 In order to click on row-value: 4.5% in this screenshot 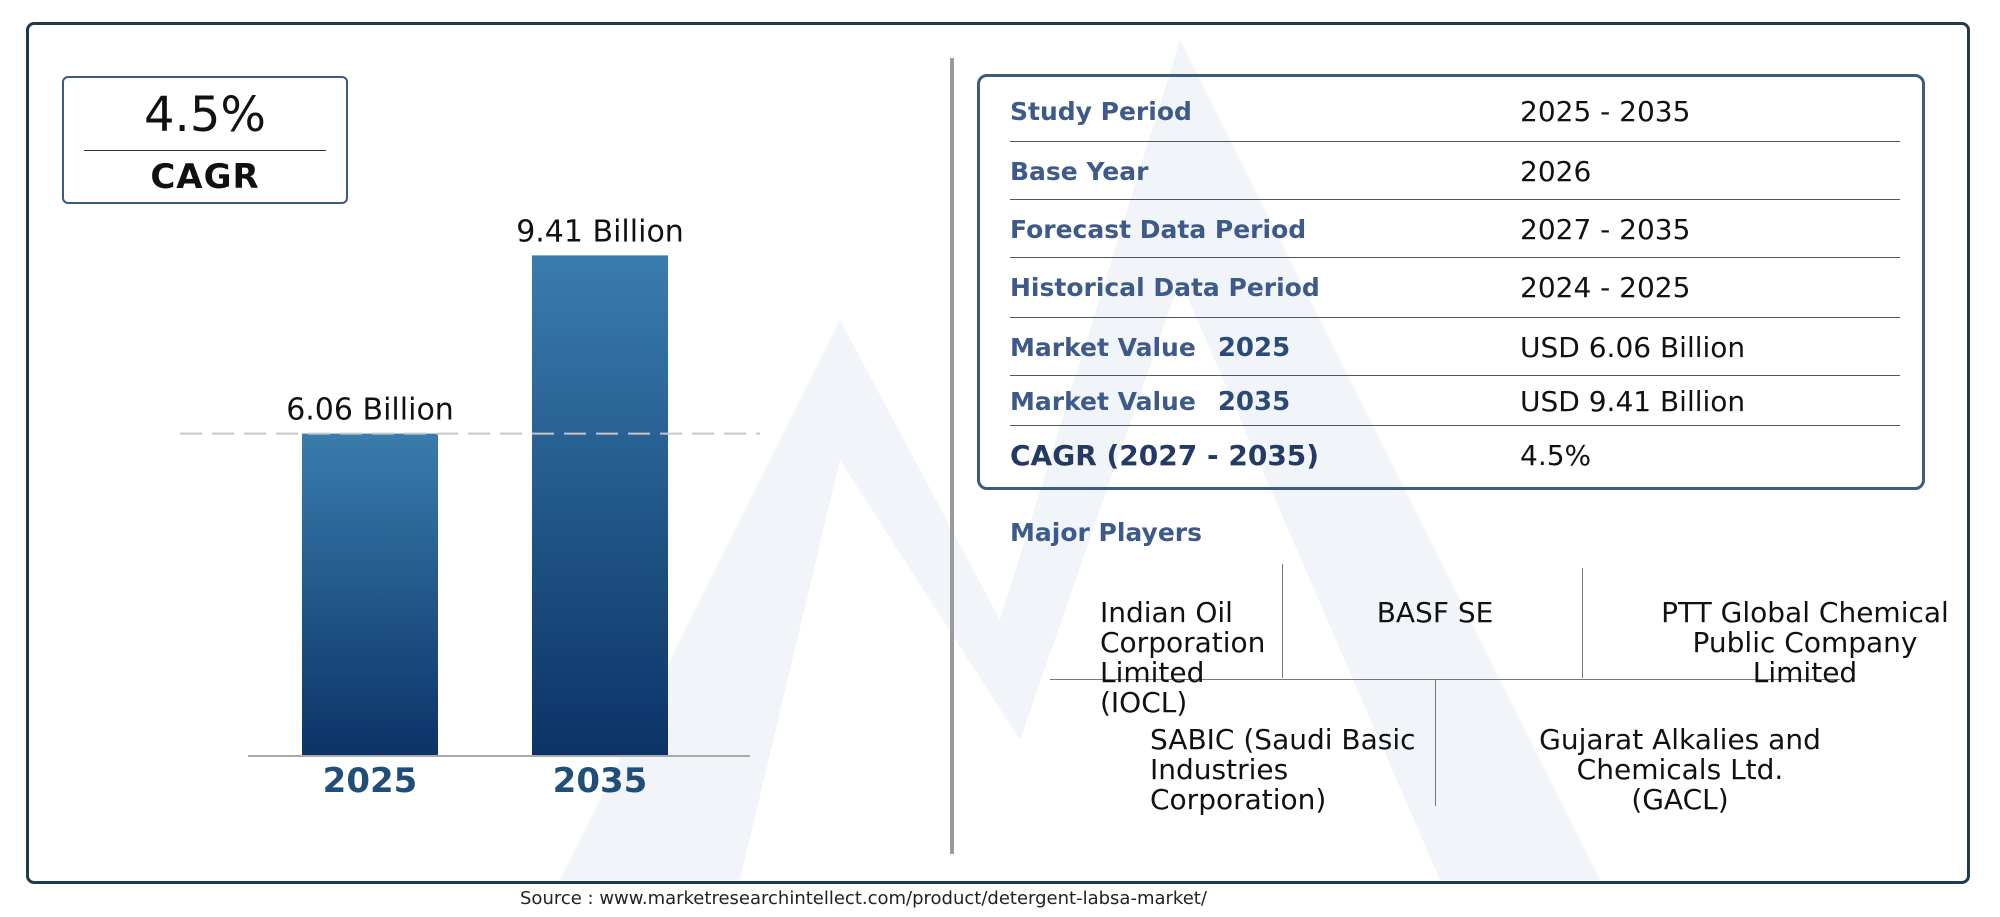, I will do `click(1556, 455)`.